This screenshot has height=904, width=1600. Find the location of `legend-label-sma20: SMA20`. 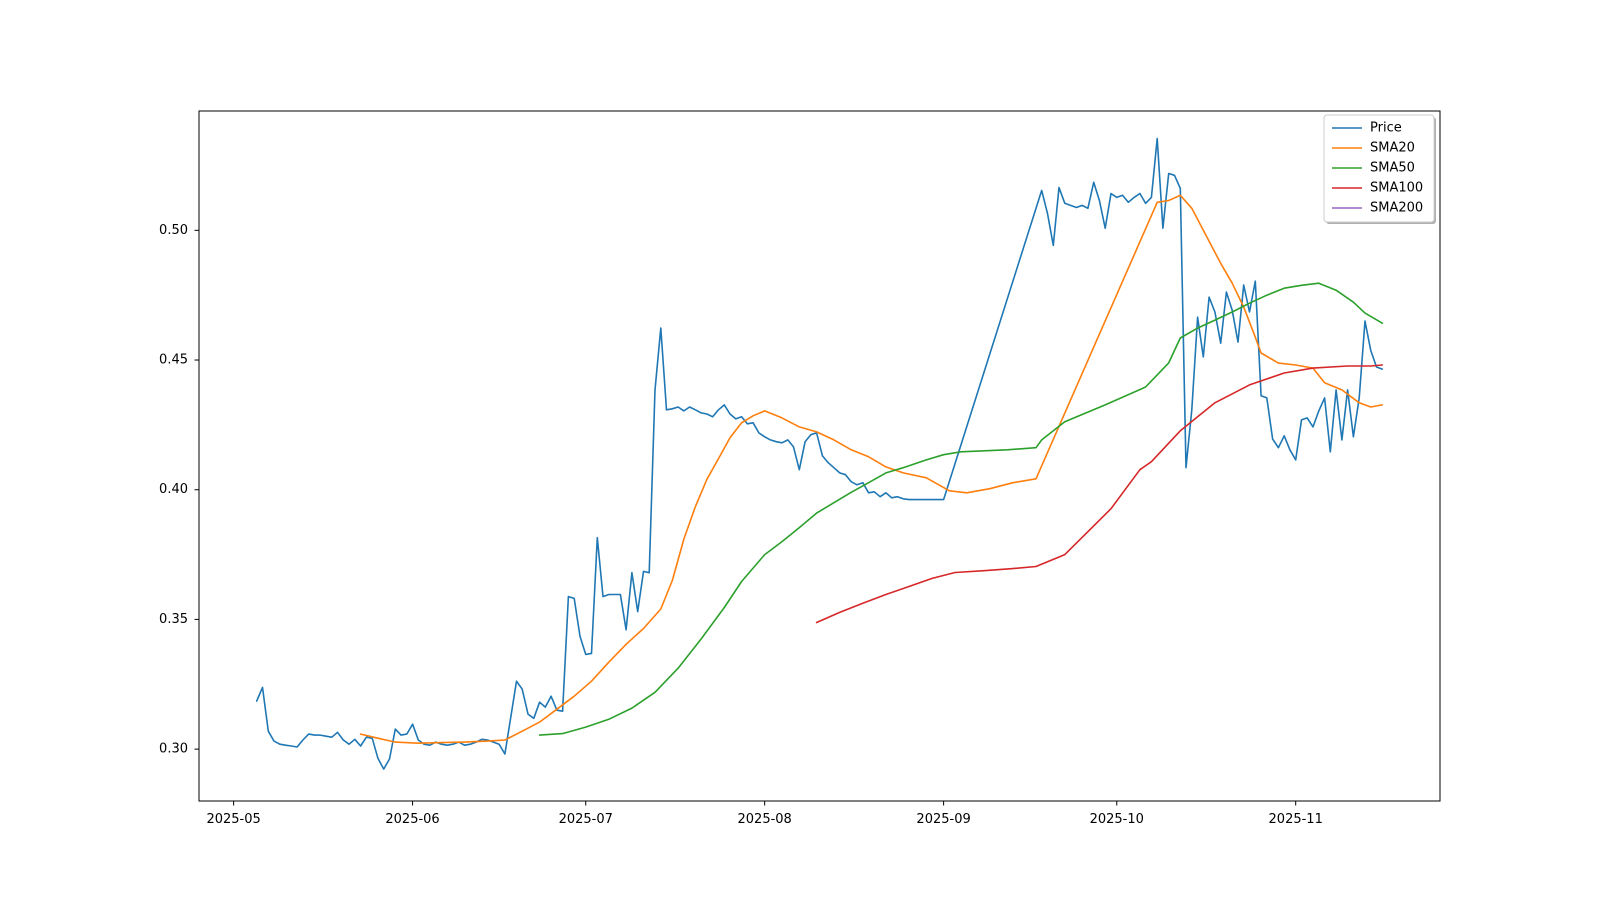

legend-label-sma20: SMA20 is located at coordinates (1392, 148).